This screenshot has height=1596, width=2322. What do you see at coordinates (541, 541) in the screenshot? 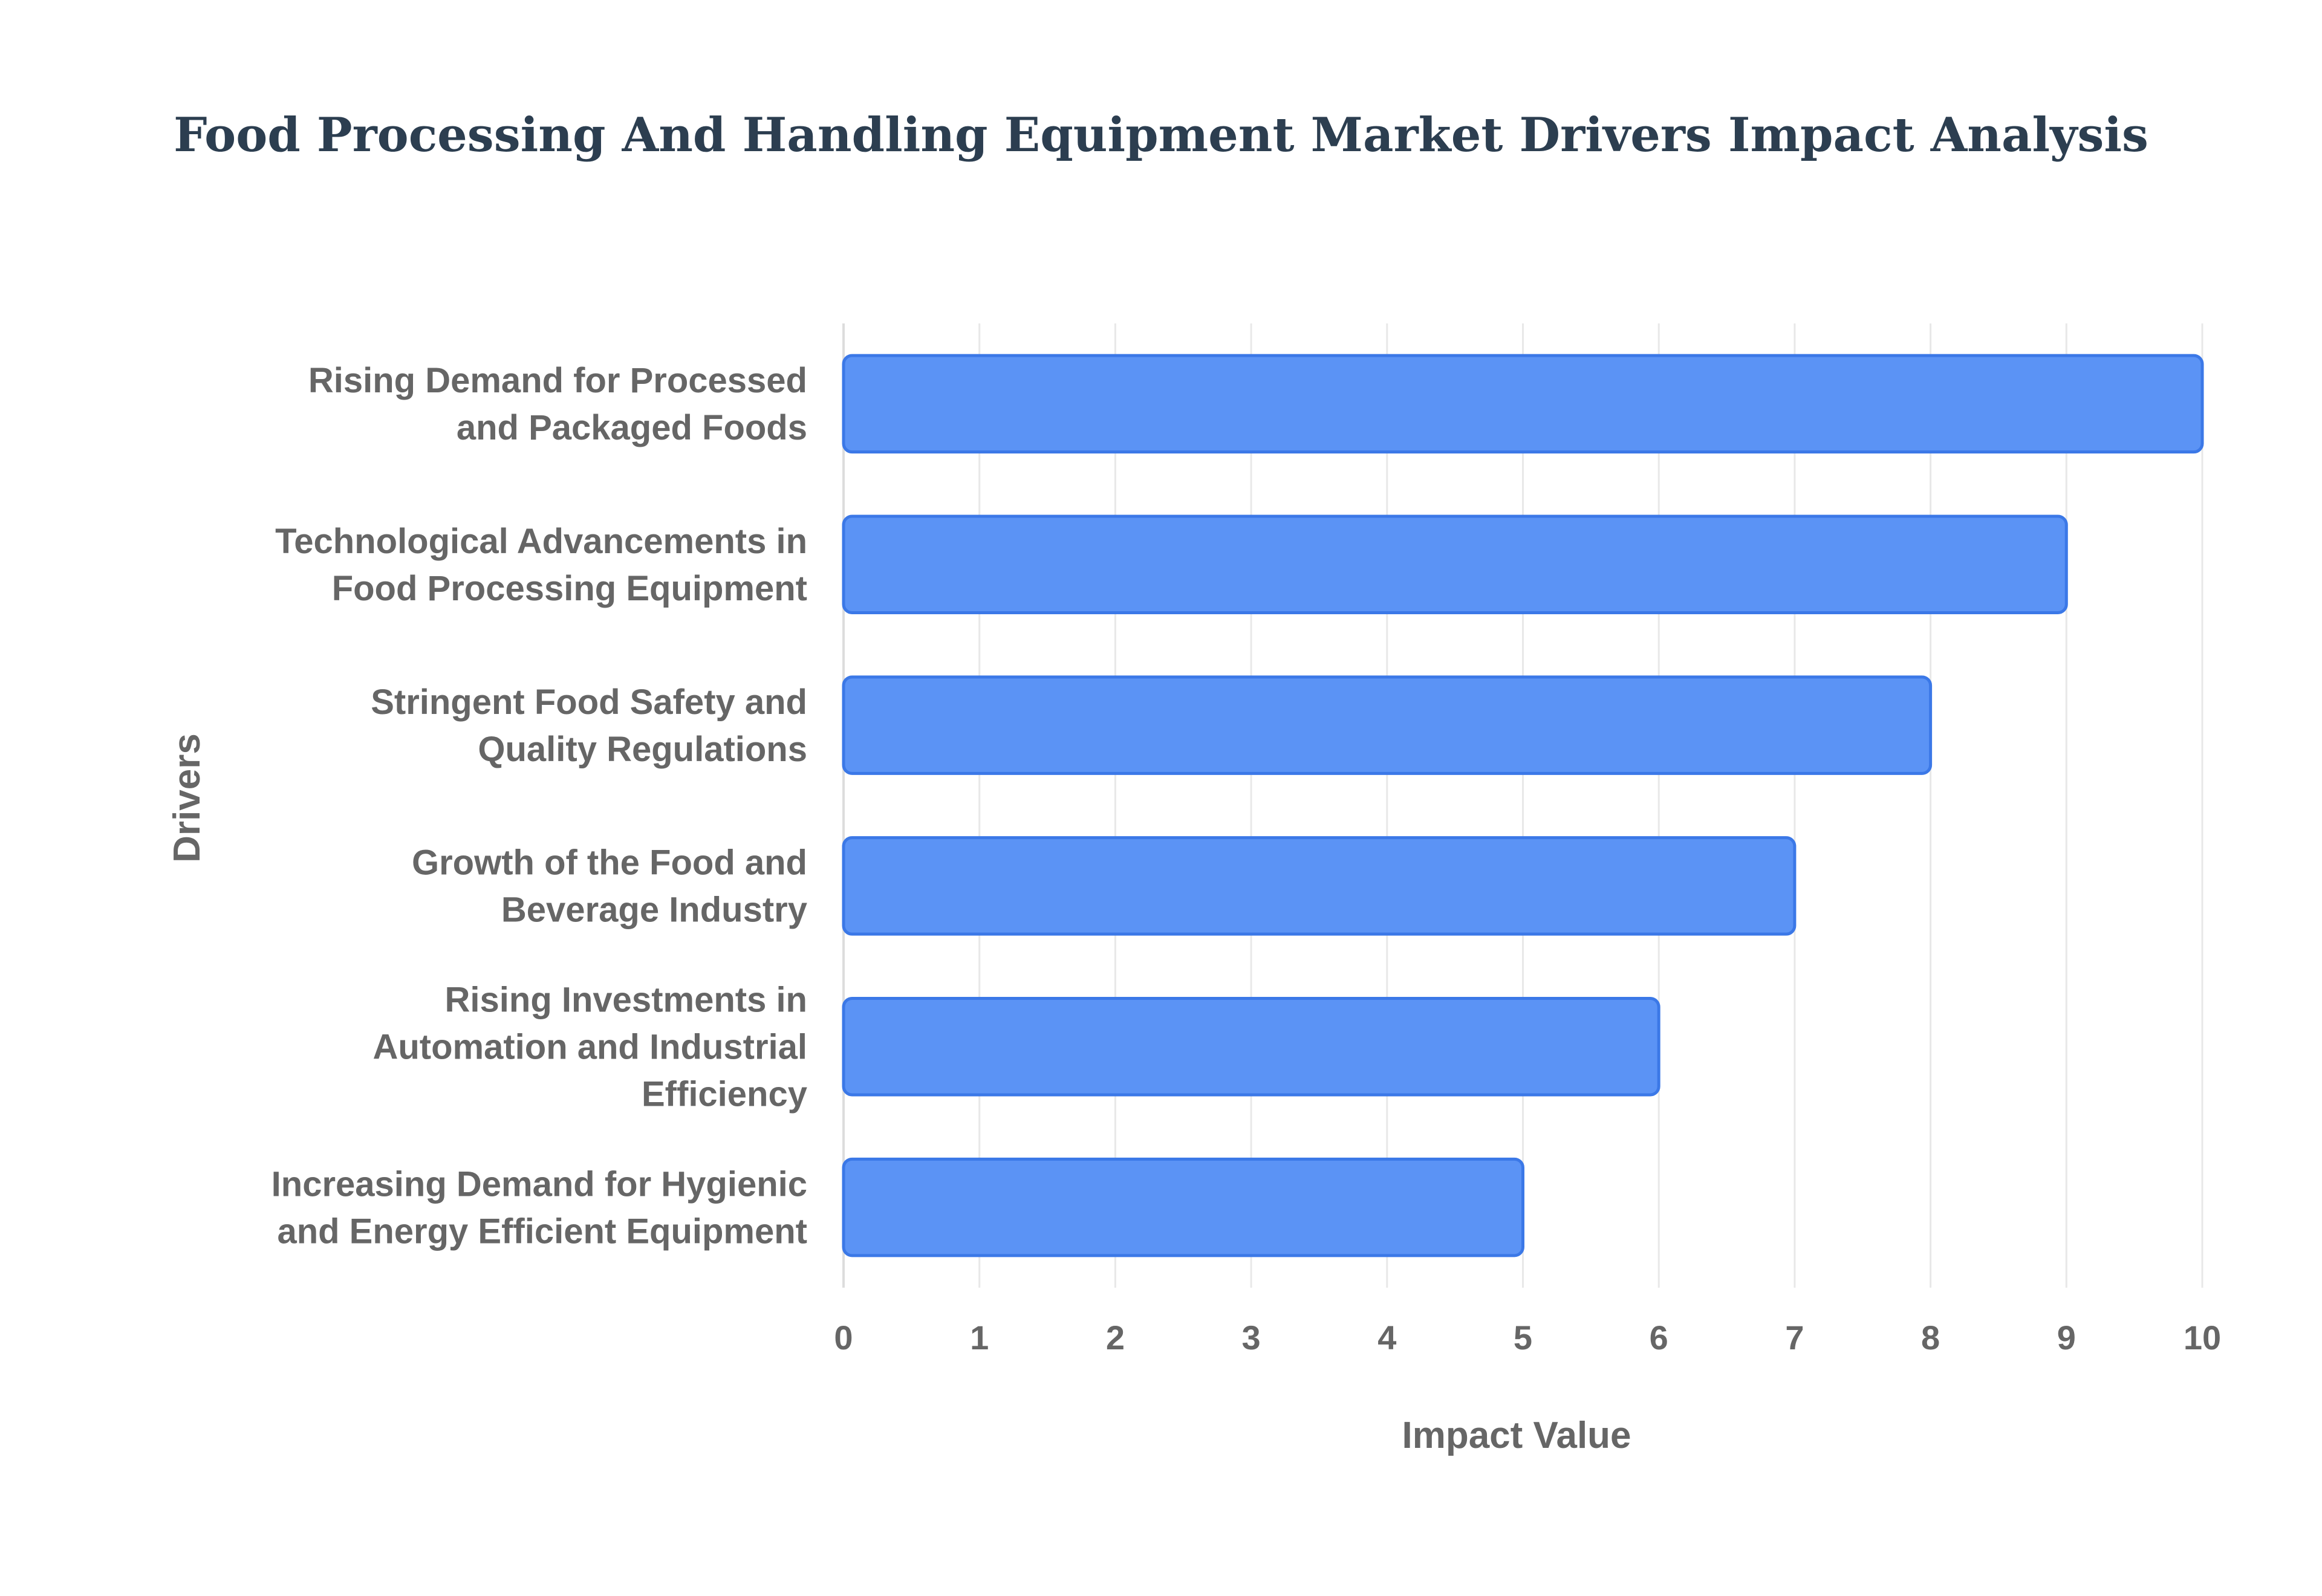
I see `y-tick-label-line: Technological Advancements in` at bounding box center [541, 541].